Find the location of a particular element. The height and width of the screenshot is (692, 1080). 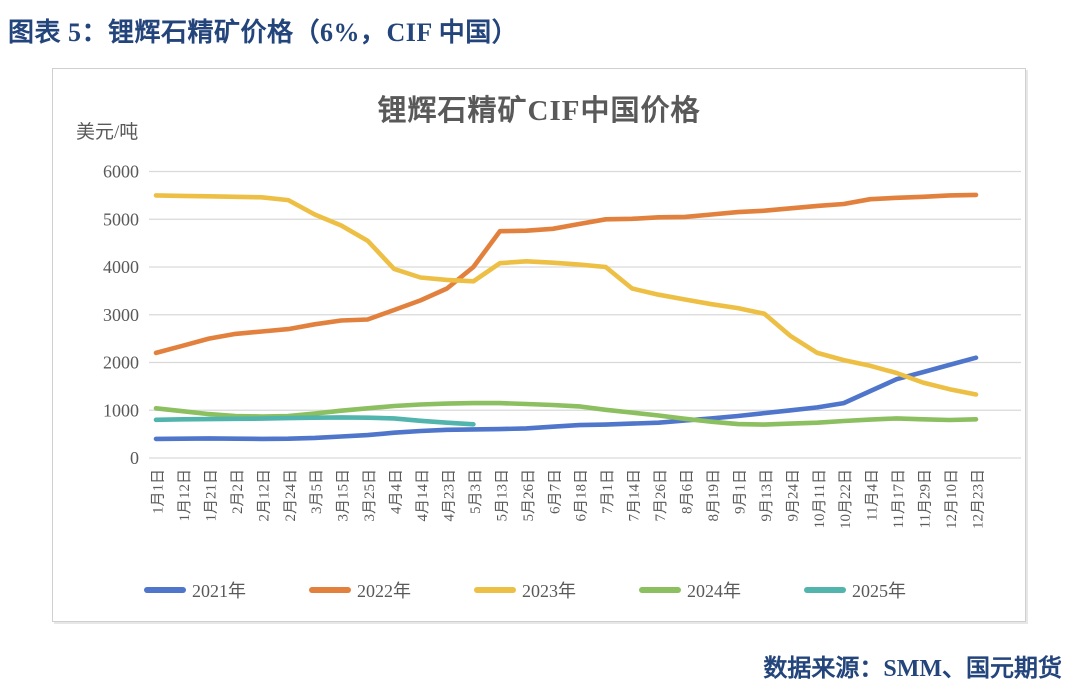

x-tick-label: 2月2日 is located at coordinates (238, 491).